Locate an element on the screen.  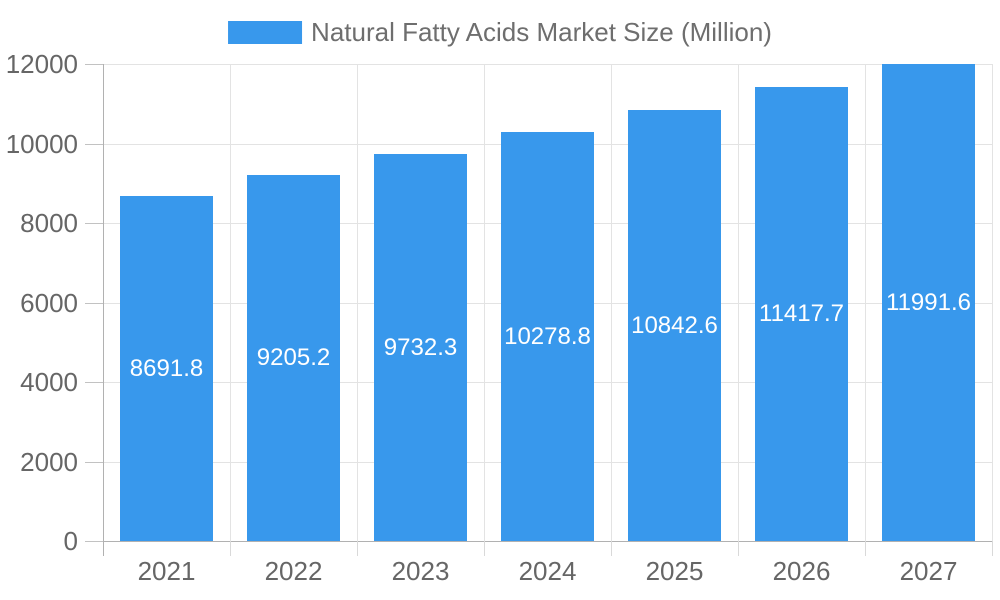
y-axis-tick-label: 10000 is located at coordinates (41, 144).